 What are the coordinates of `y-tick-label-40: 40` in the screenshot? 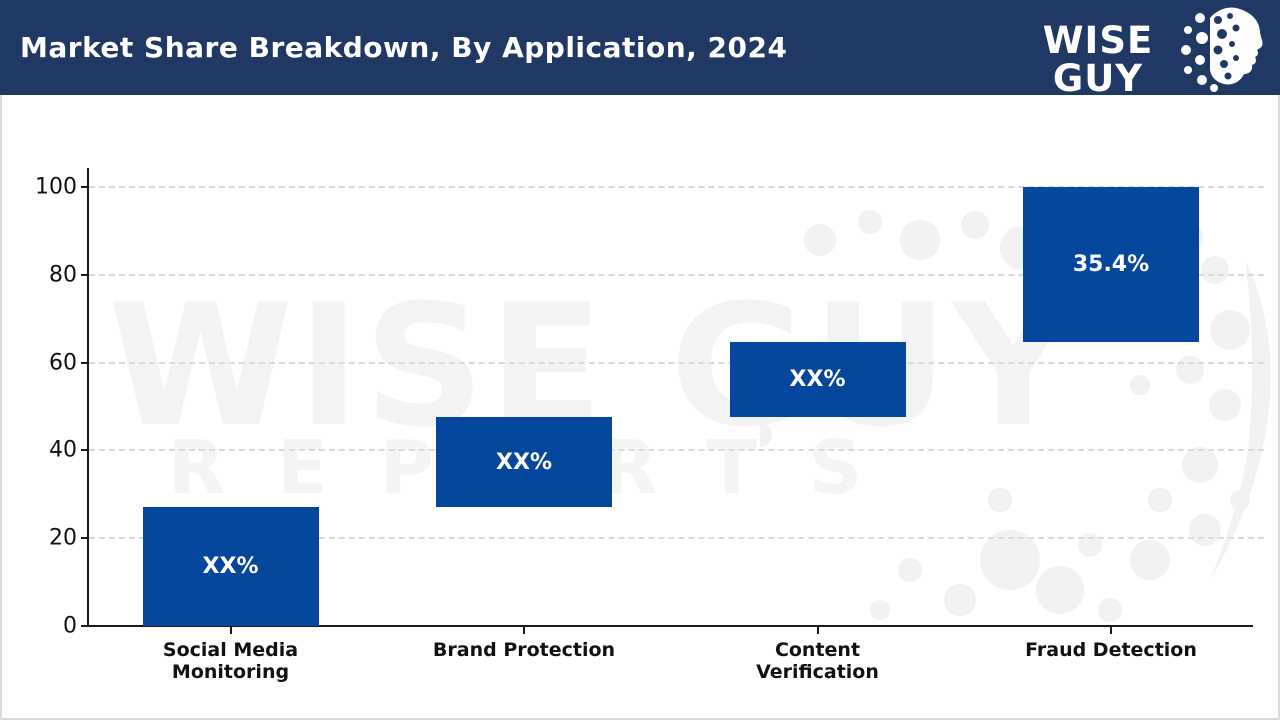 It's located at (63, 450).